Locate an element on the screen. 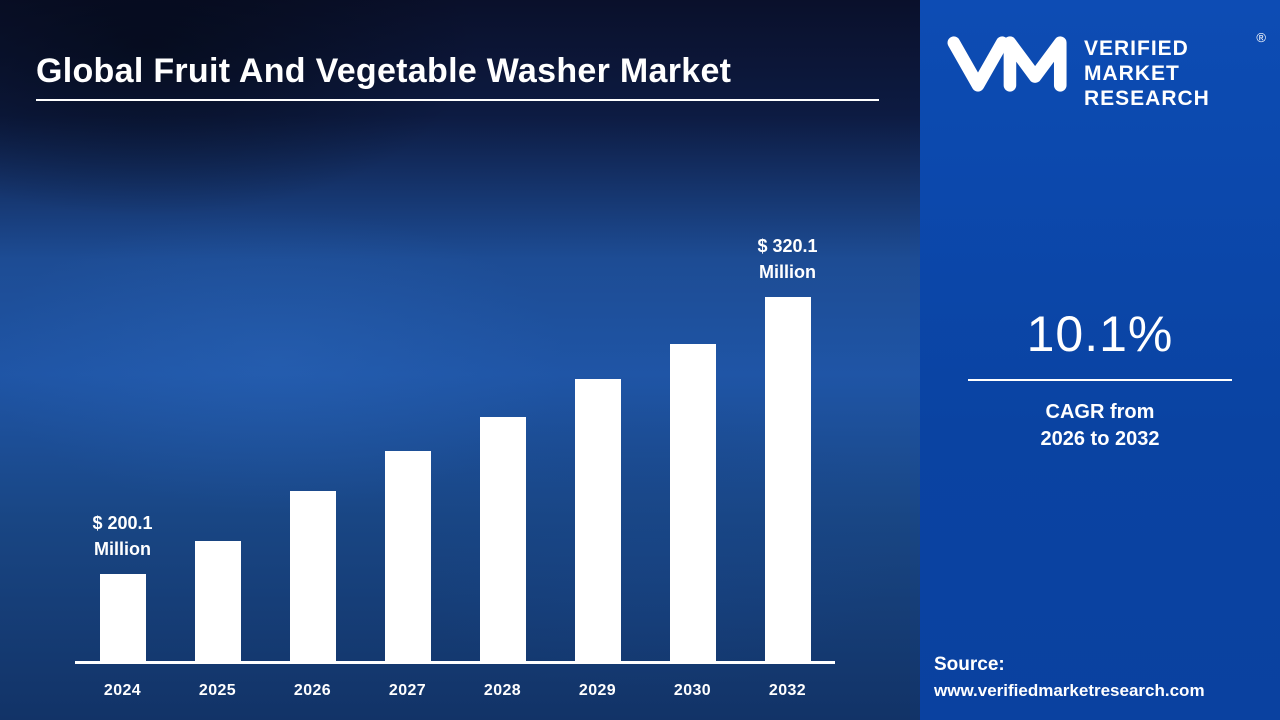 Image resolution: width=1280 pixels, height=720 pixels. source-label: Source: is located at coordinates (969, 664).